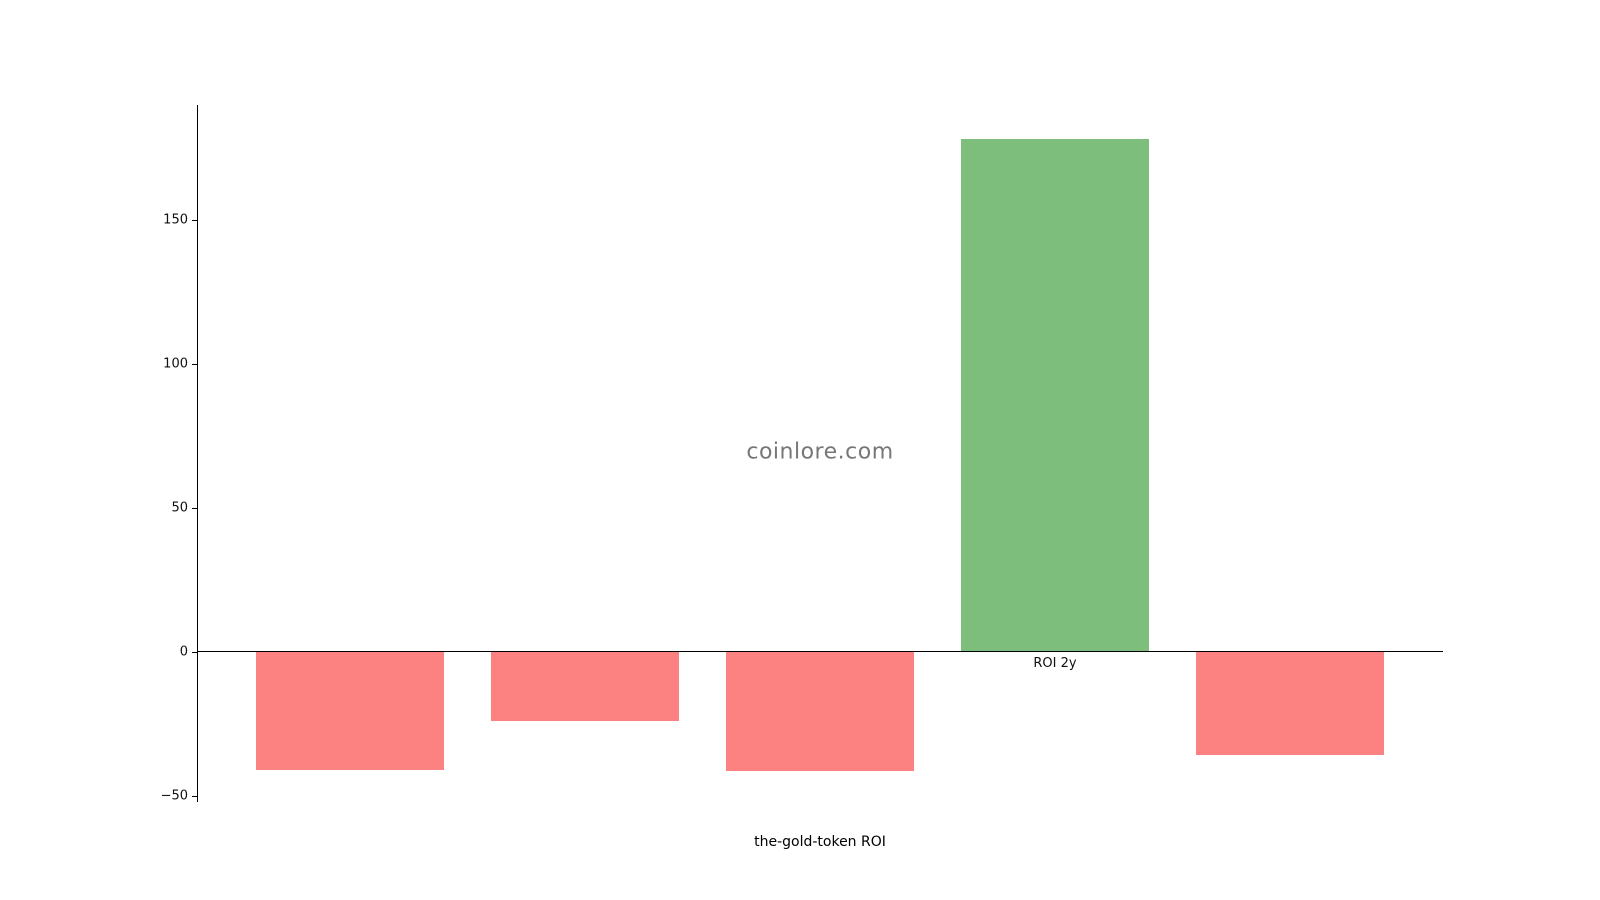  I want to click on y-tick-label: 50, so click(179, 508).